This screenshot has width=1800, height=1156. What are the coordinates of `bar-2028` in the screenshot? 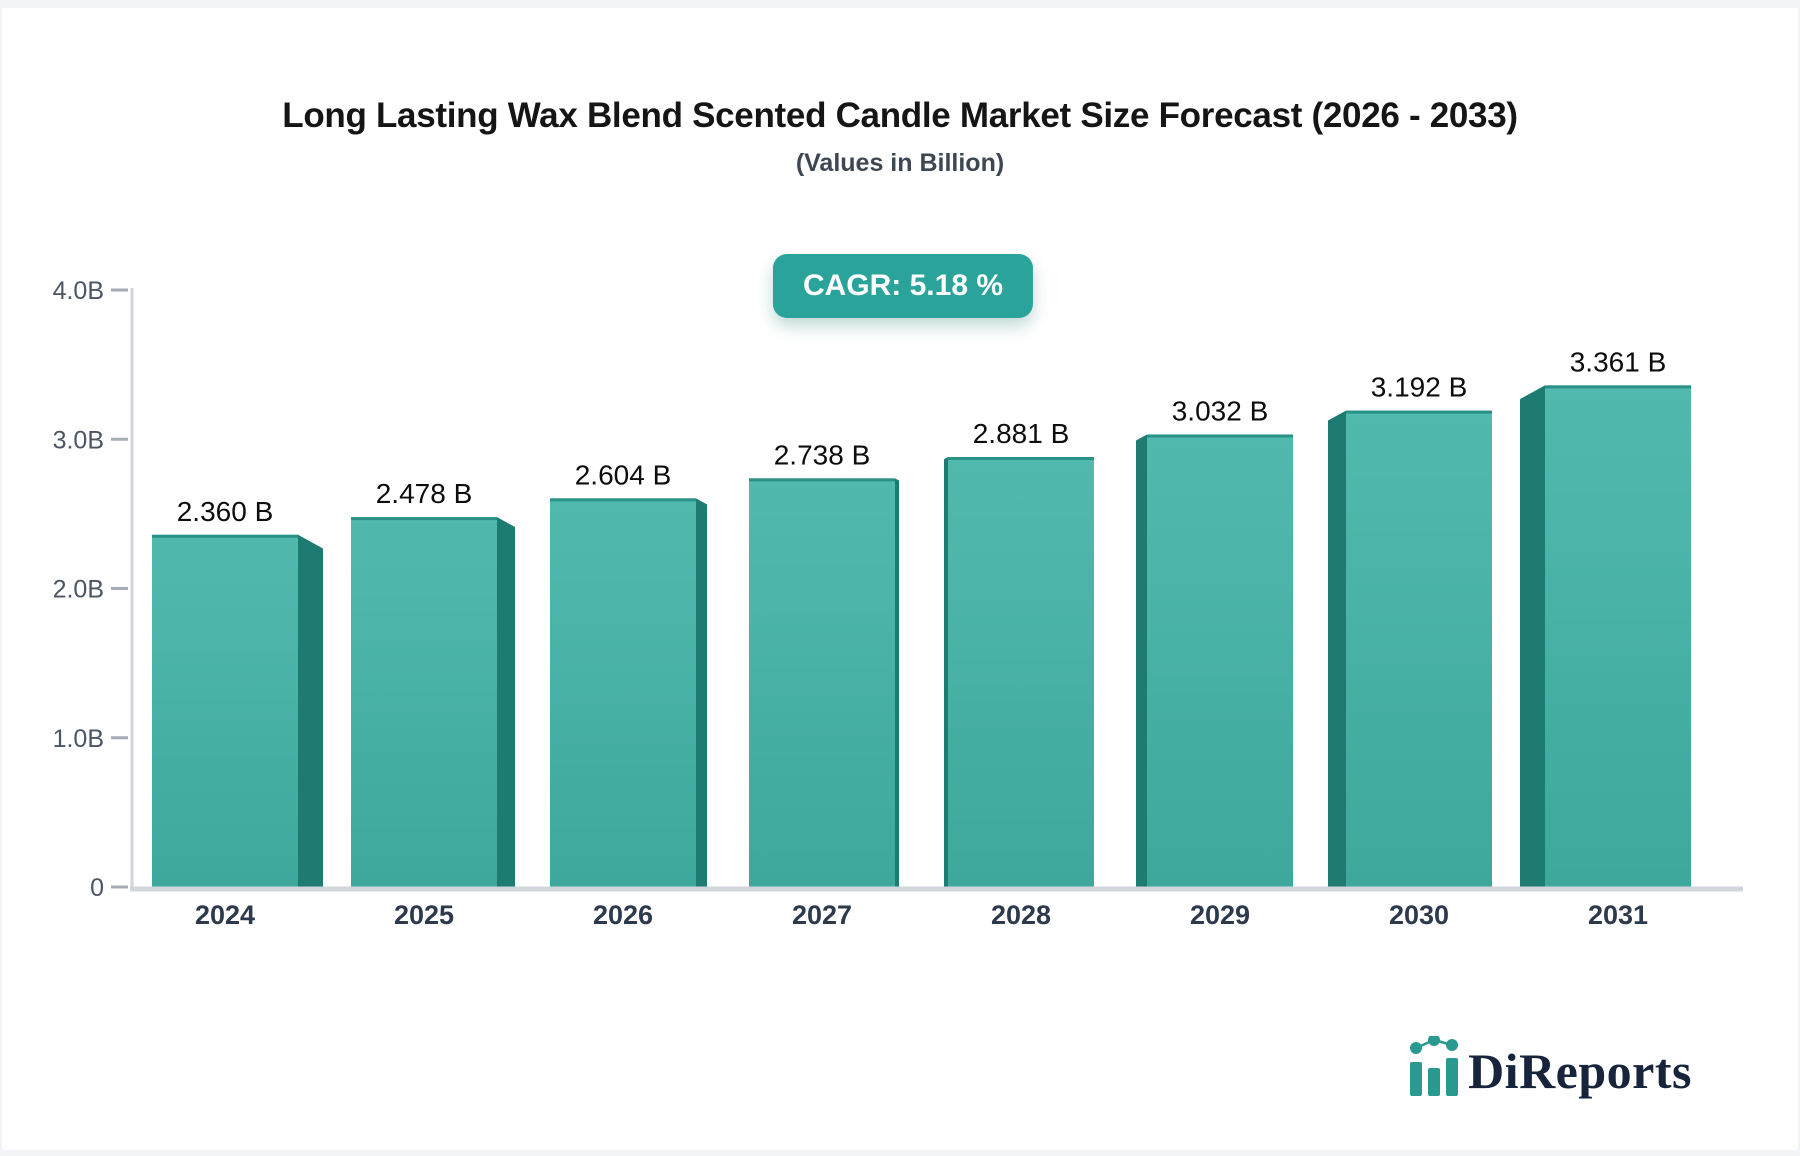 It's located at (1021, 672).